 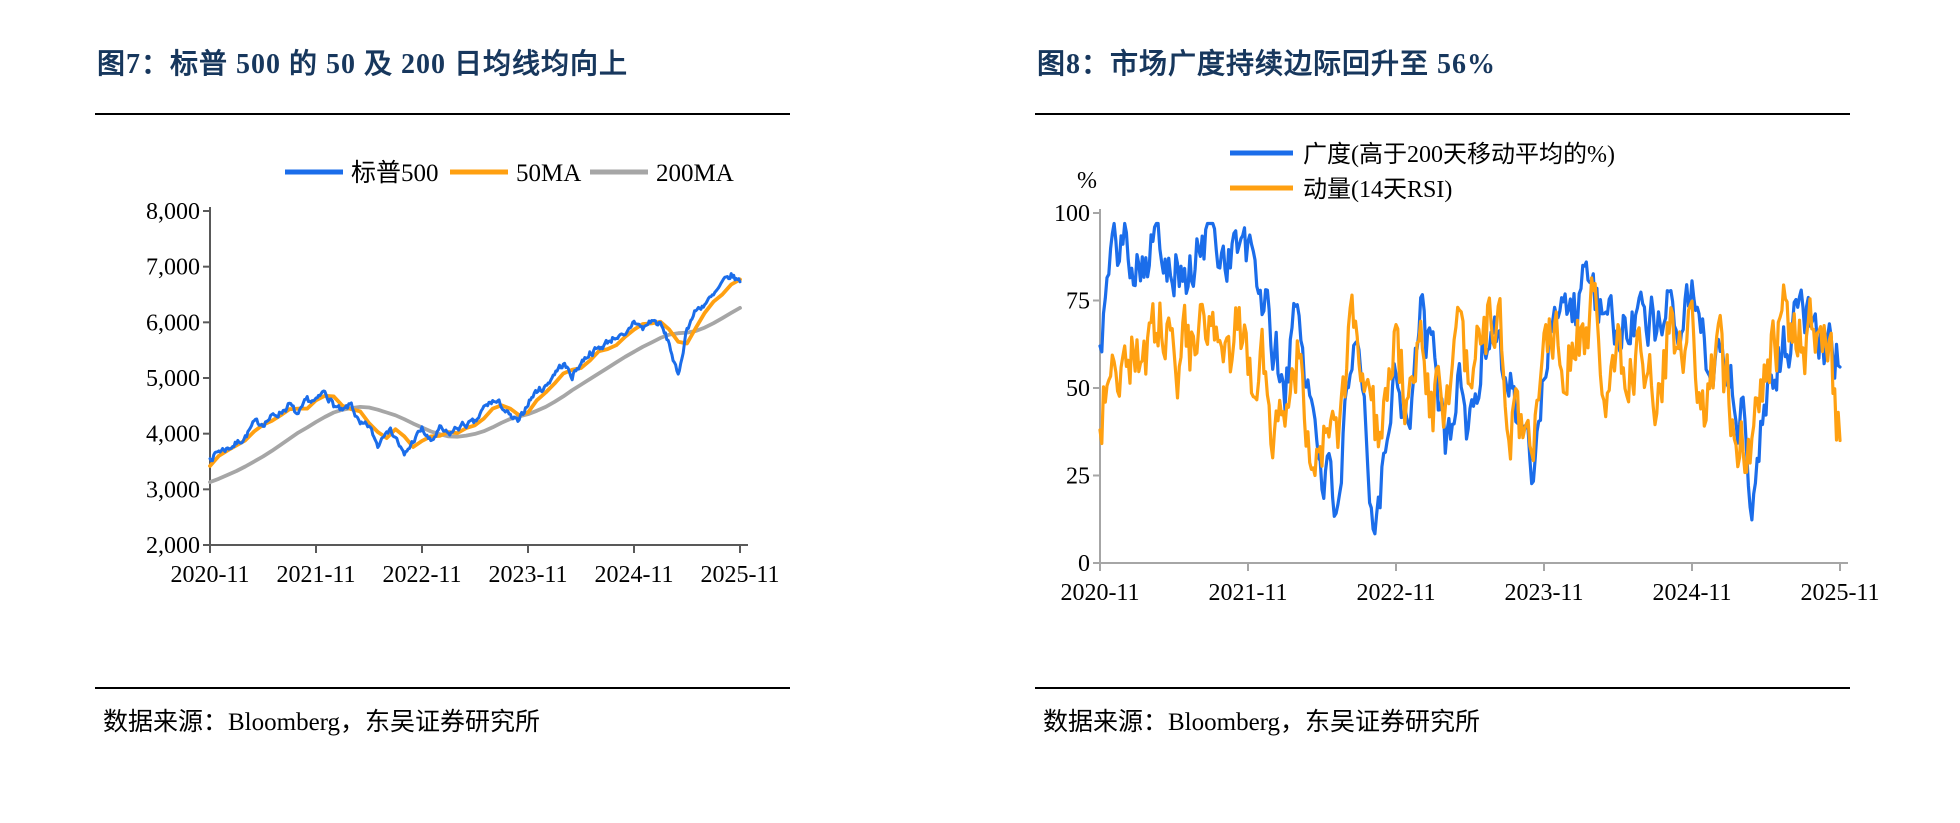 I want to click on figure-7-title-rule, so click(x=442, y=114).